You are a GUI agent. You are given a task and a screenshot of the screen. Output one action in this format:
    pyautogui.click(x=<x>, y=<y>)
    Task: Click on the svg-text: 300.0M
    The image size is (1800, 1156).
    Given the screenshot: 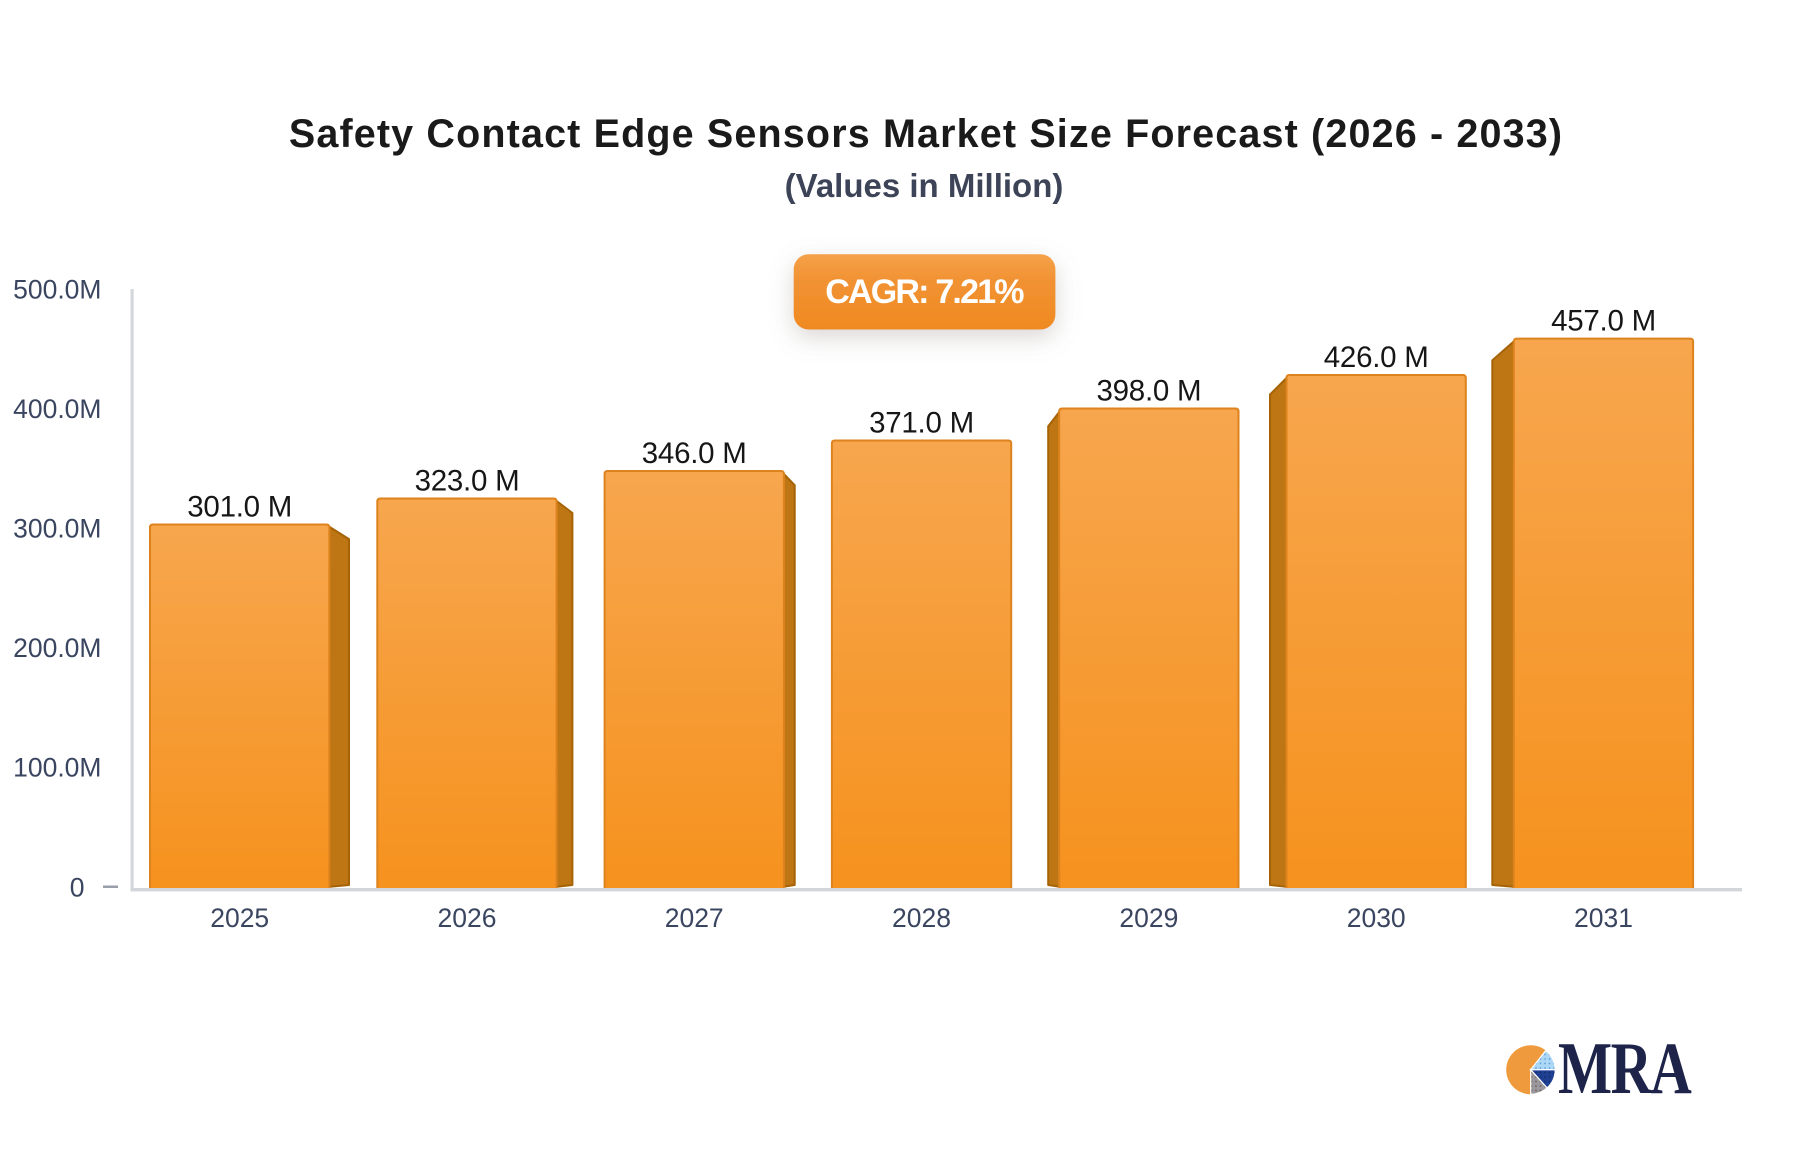 What is the action you would take?
    pyautogui.click(x=57, y=529)
    